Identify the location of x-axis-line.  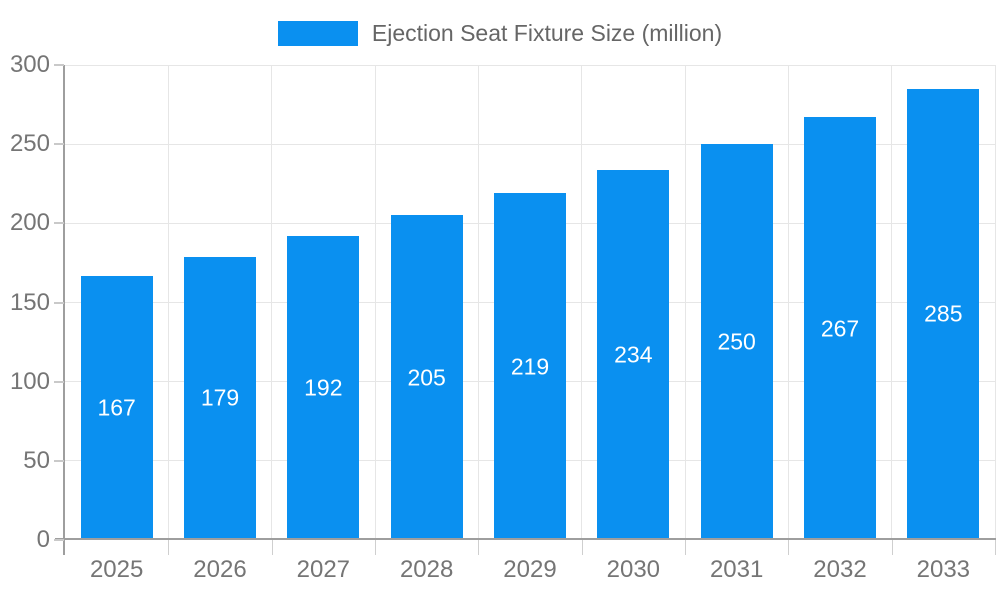
(525, 539).